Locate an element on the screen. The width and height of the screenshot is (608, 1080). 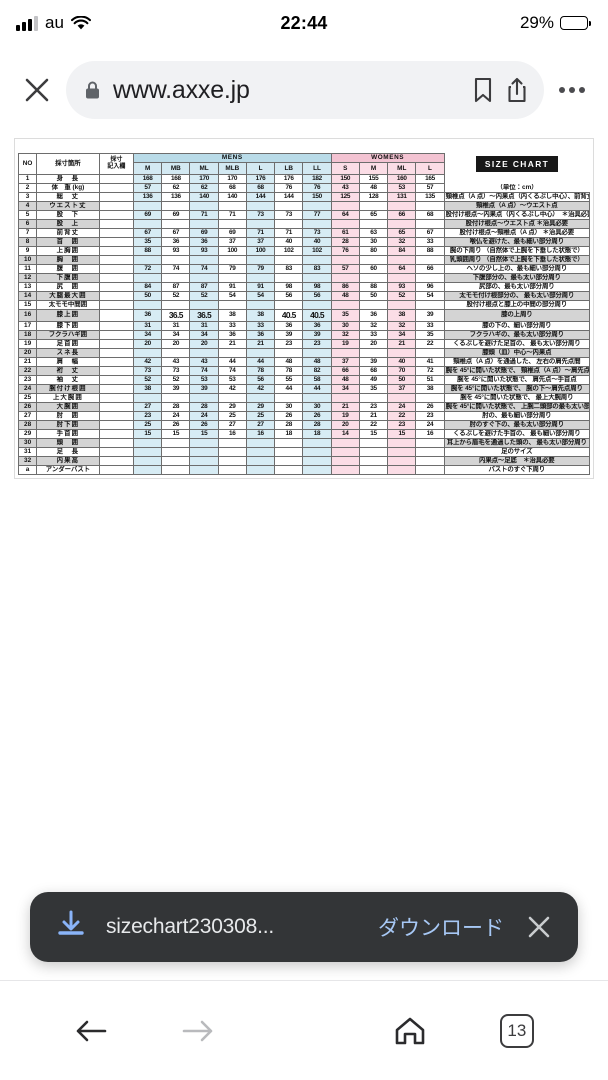
cell-value: 88 is located at coordinates (430, 251).